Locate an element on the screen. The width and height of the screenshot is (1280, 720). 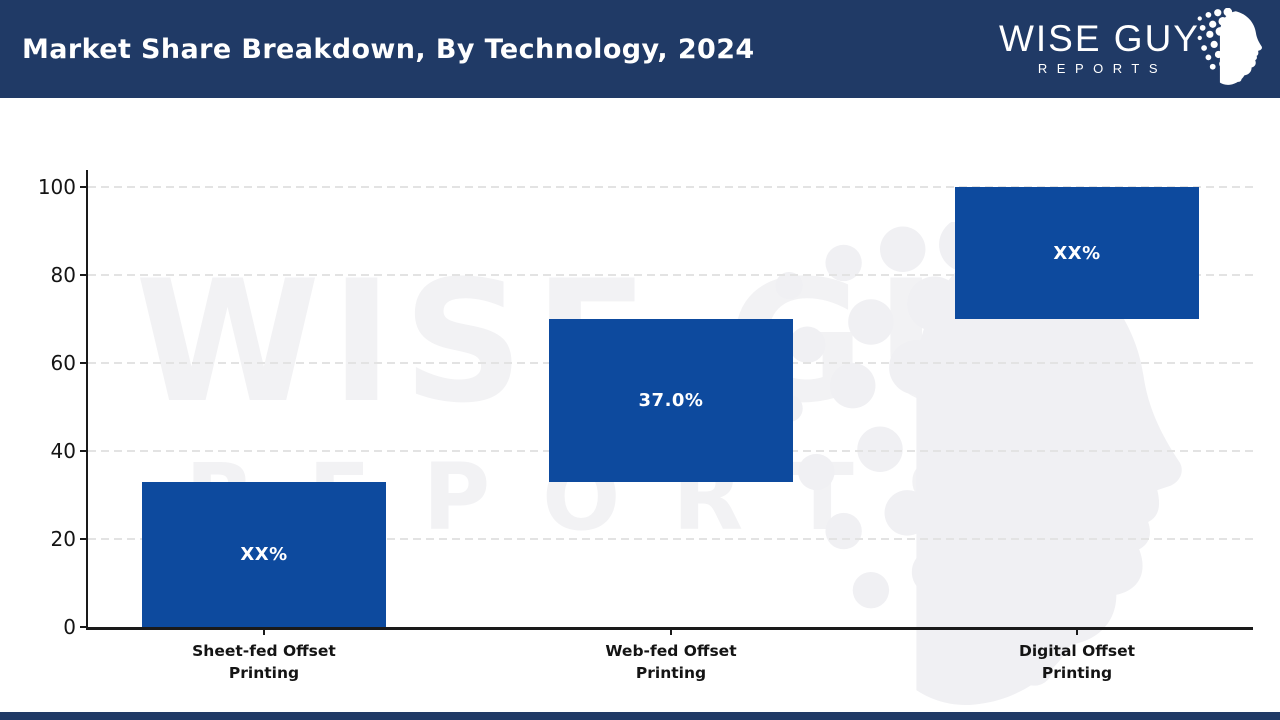
x-category-label: Web-fed Offset Printing is located at coordinates (671, 662).